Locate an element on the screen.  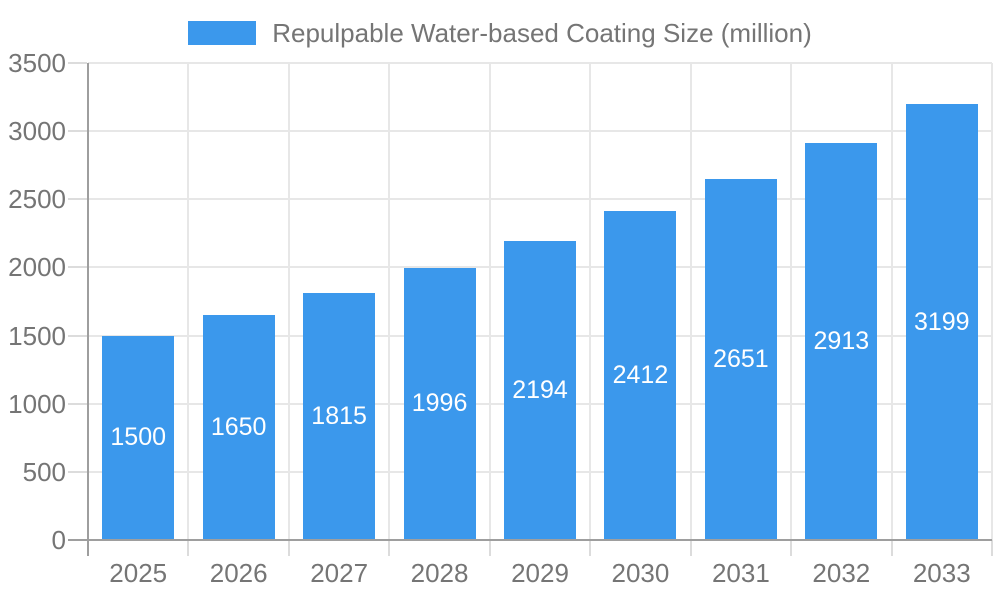
x-axis-line is located at coordinates (530, 540).